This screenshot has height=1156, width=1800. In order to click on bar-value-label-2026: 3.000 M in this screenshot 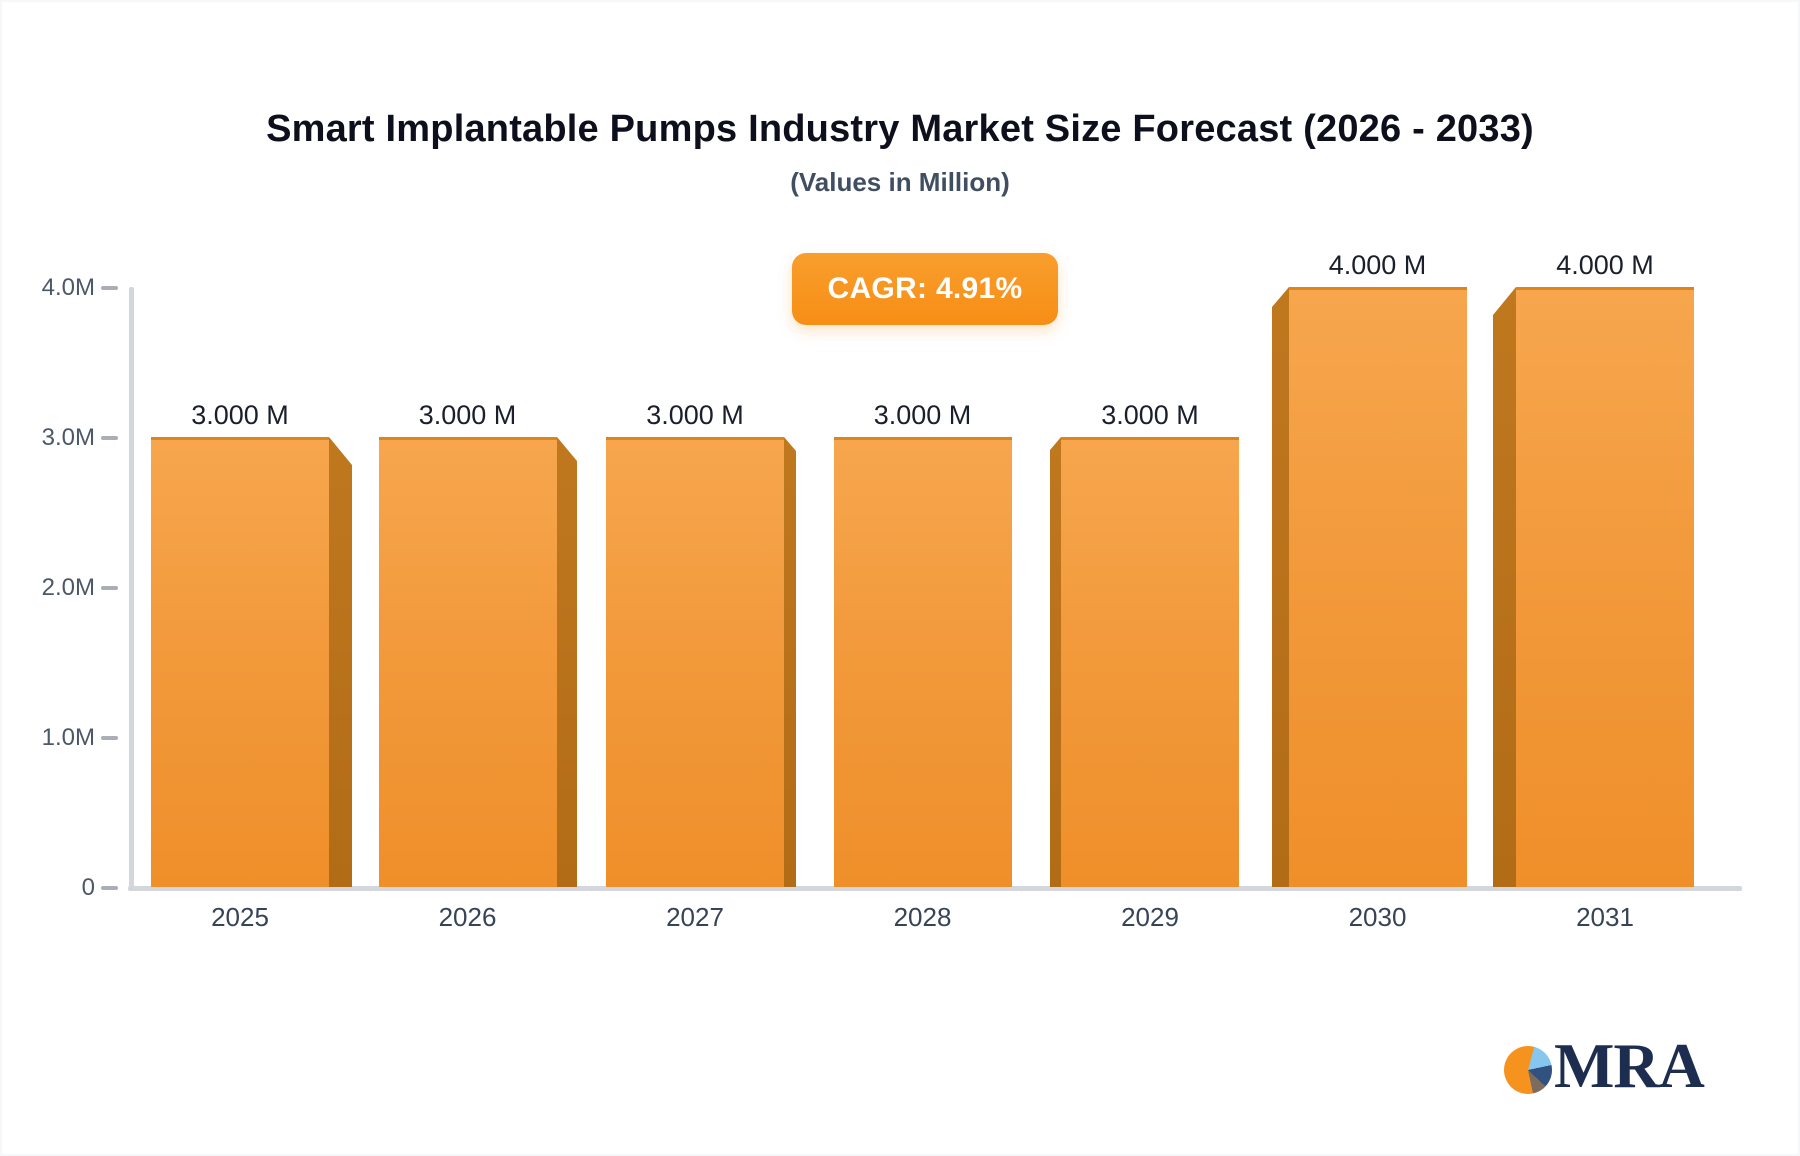, I will do `click(467, 415)`.